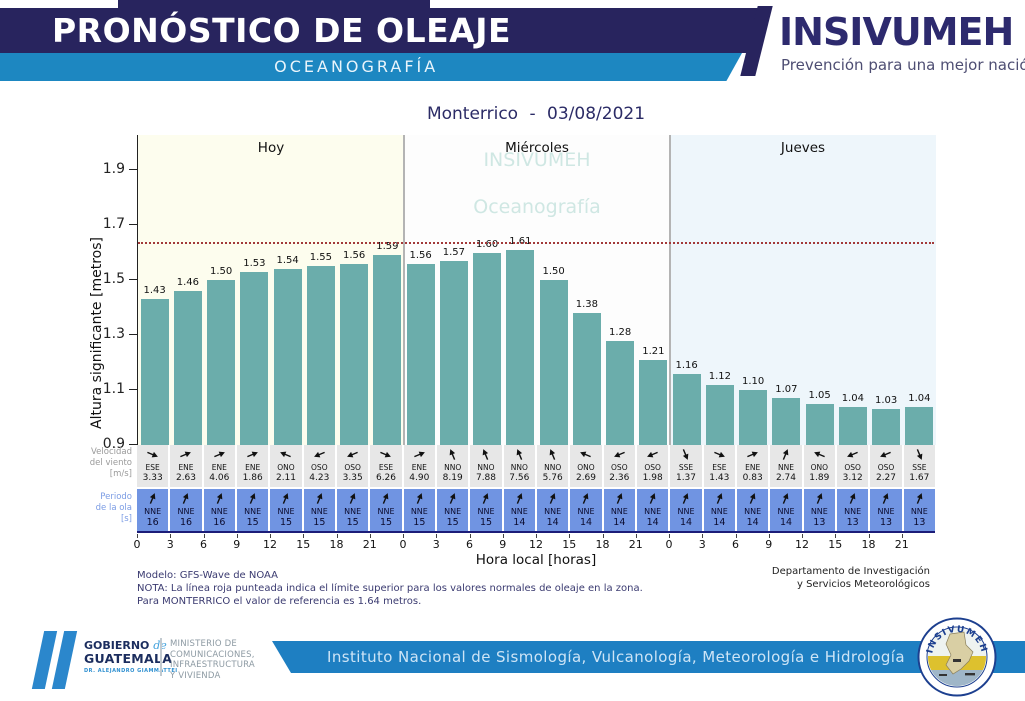 This screenshot has width=1025, height=701. Describe the element at coordinates (356, 66) in the screenshot. I see `page-subtitle: OCEANOGRAFÍA` at that location.